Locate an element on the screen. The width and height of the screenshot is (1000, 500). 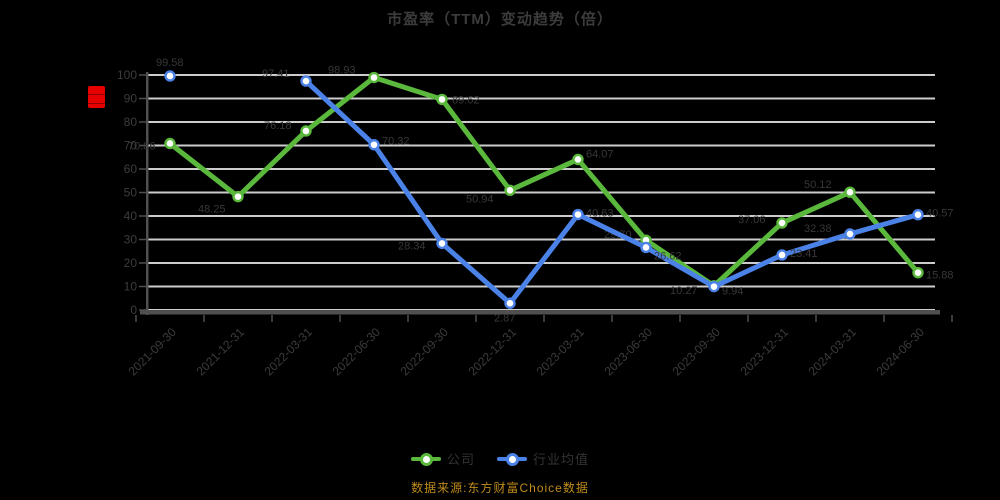
data-point-label: 97.41 is located at coordinates (276, 74).